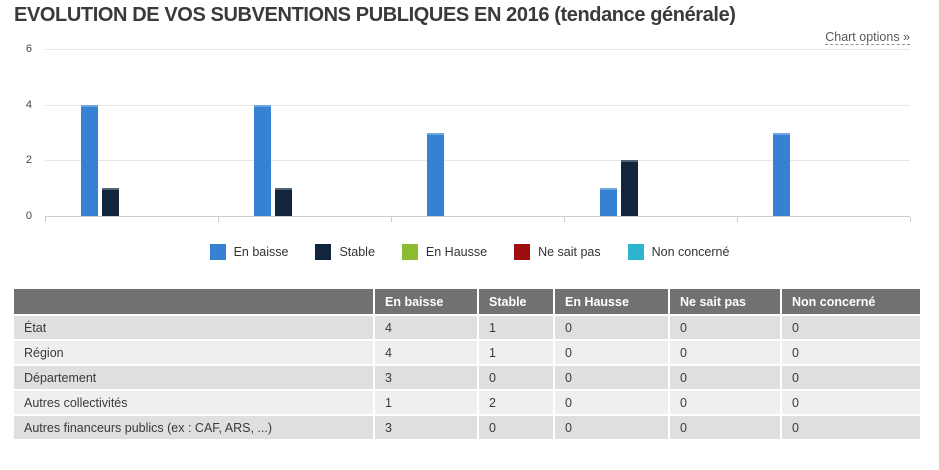  Describe the element at coordinates (28, 104) in the screenshot. I see `y-axis-tick-label: 4` at that location.